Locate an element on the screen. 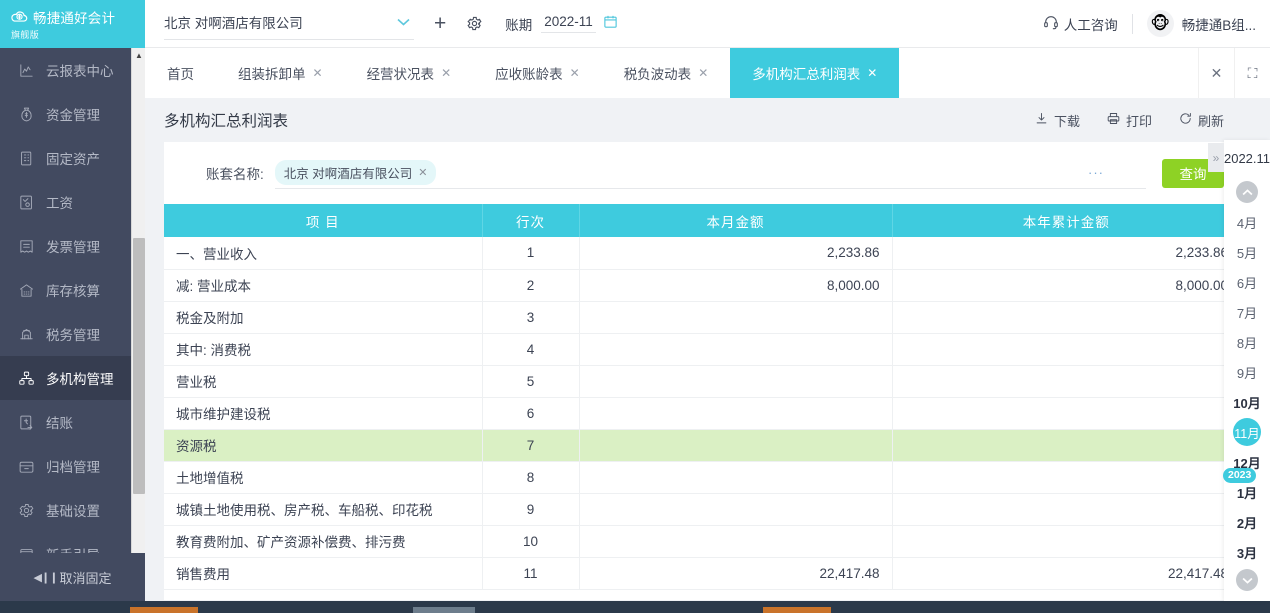 The height and width of the screenshot is (613, 1270). chevron-down-icon is located at coordinates (403, 22).